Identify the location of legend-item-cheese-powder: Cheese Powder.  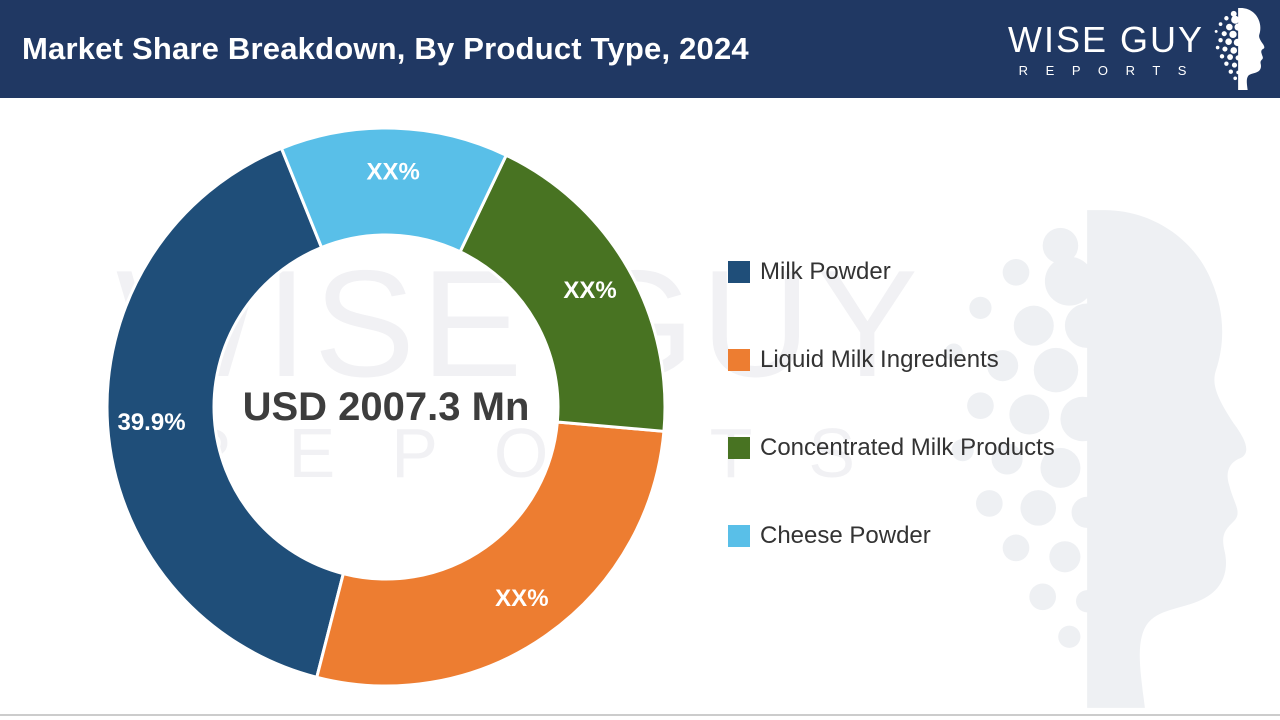
(891, 535).